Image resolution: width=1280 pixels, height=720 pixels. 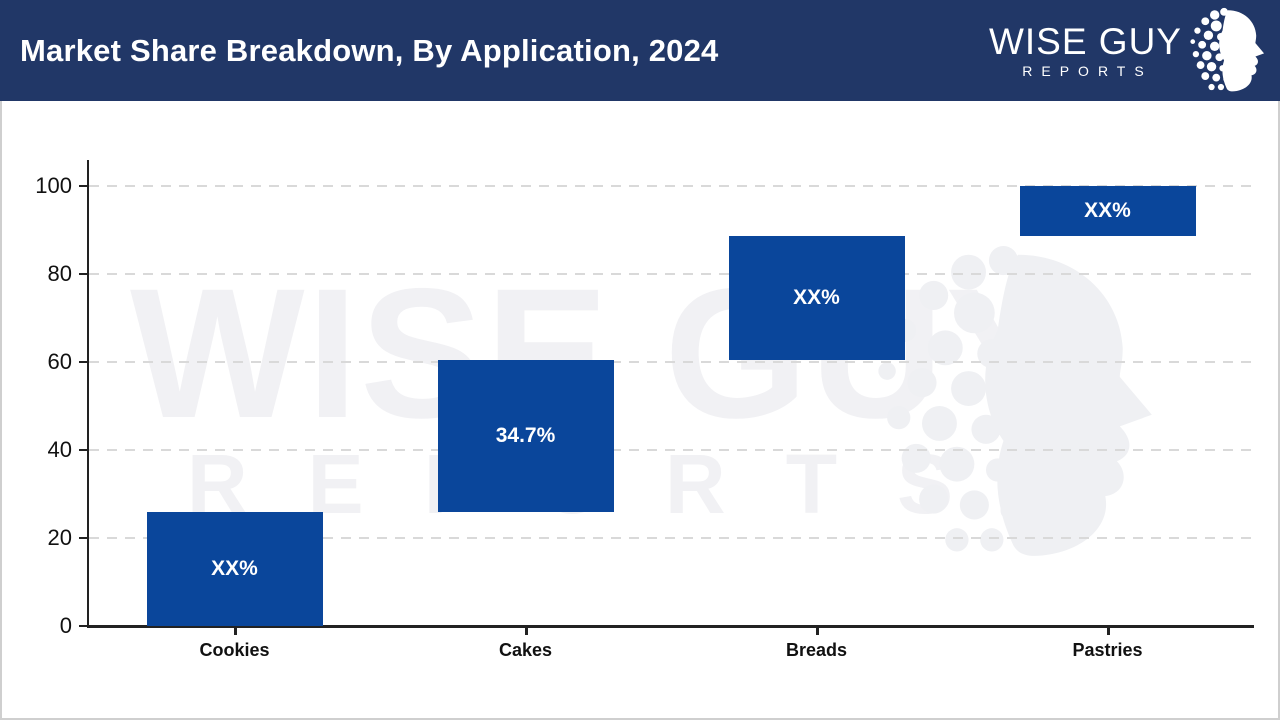 I want to click on bar-value-label: 34.7%, so click(x=525, y=436).